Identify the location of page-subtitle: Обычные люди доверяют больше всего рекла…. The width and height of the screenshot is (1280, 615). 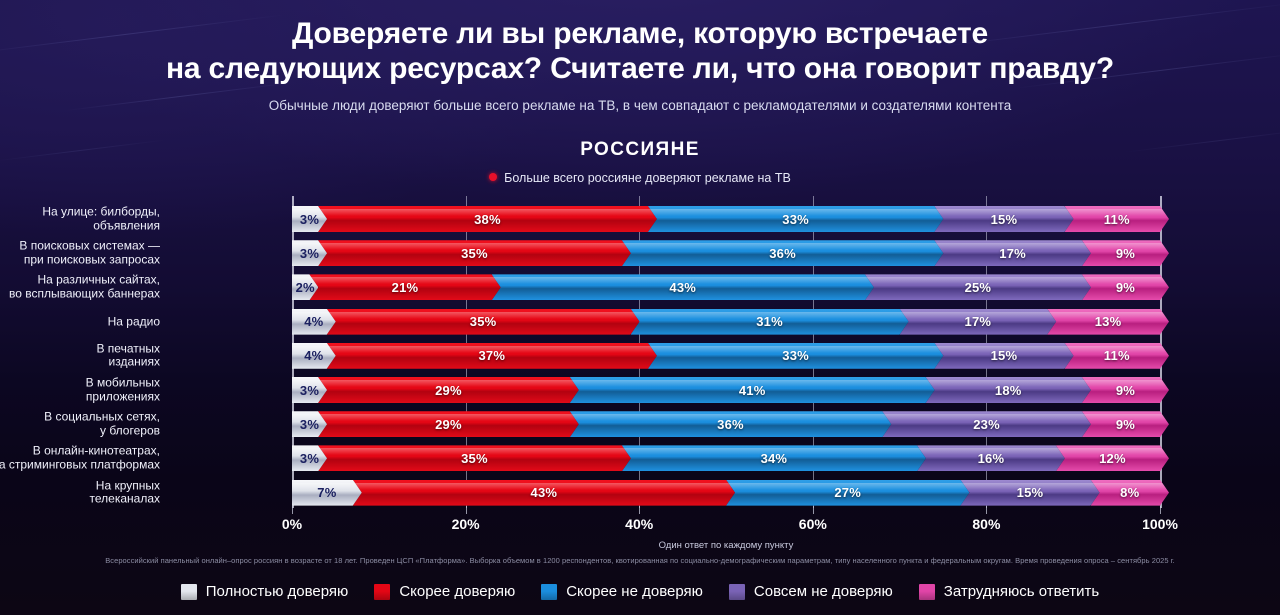
(640, 105).